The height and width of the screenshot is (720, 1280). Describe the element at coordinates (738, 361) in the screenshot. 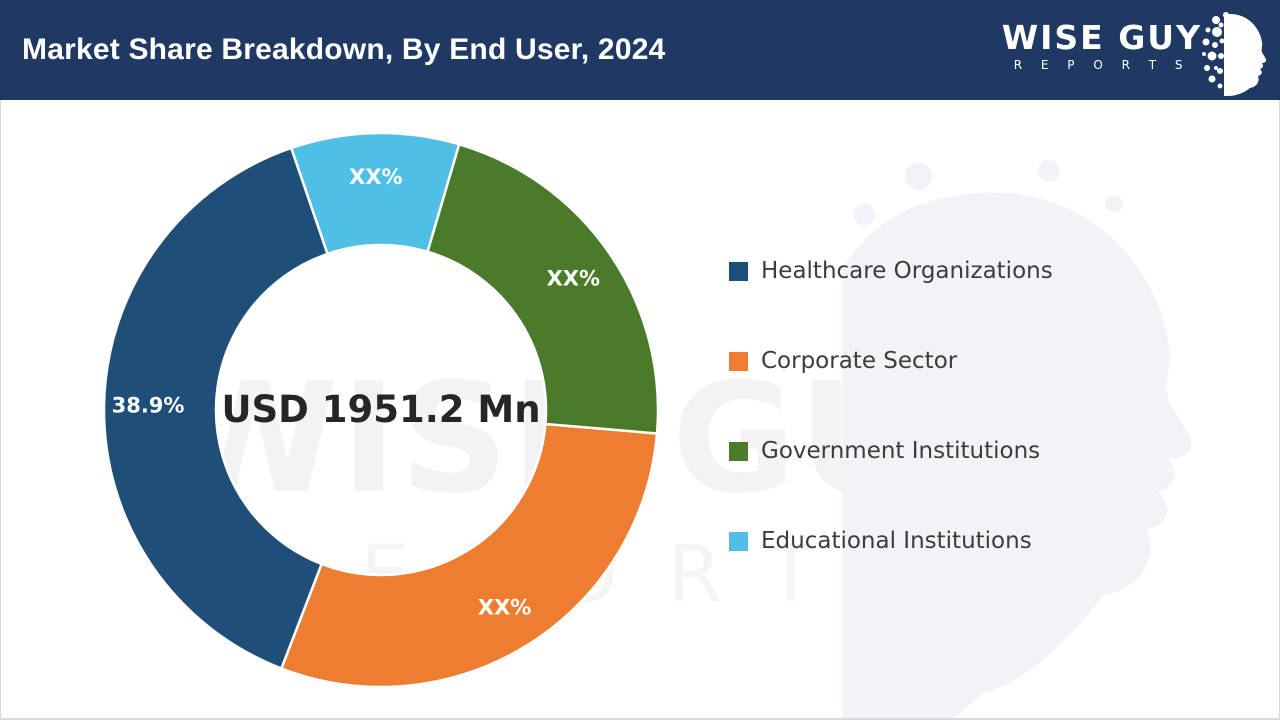

I see `legend-swatch-corporate` at that location.